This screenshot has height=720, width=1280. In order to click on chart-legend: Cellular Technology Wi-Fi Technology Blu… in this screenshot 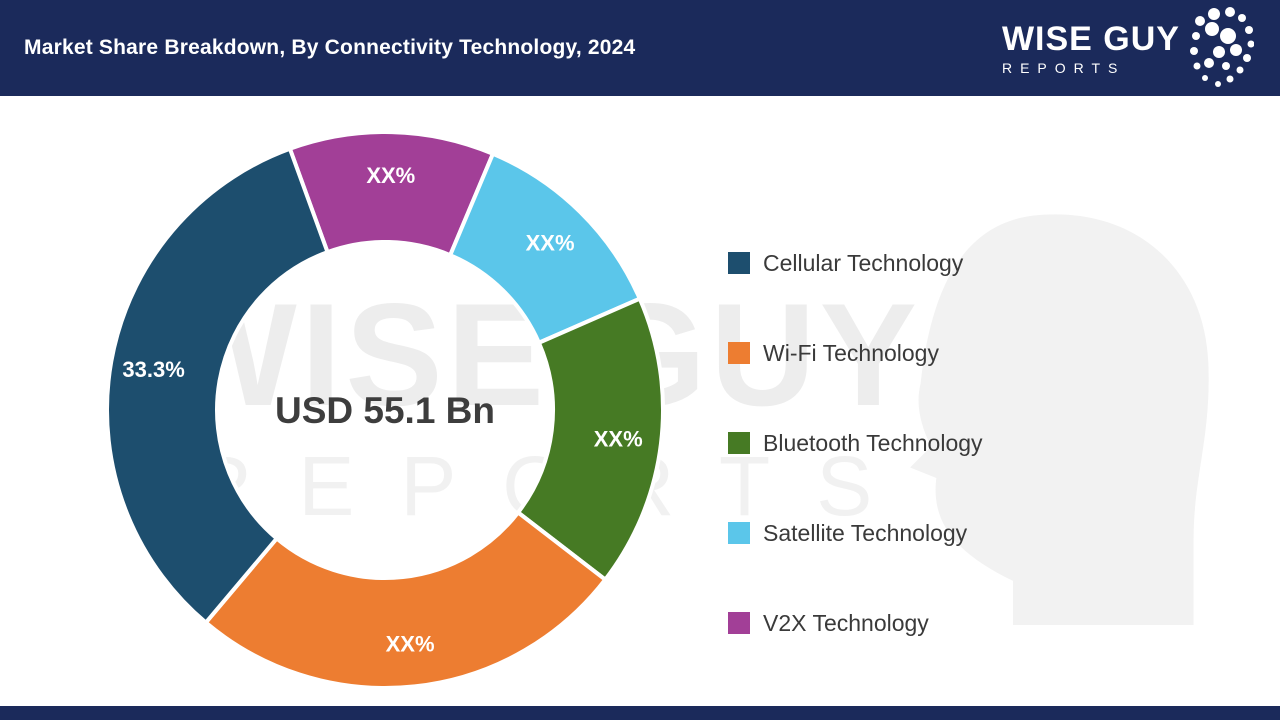, I will do `click(855, 443)`.